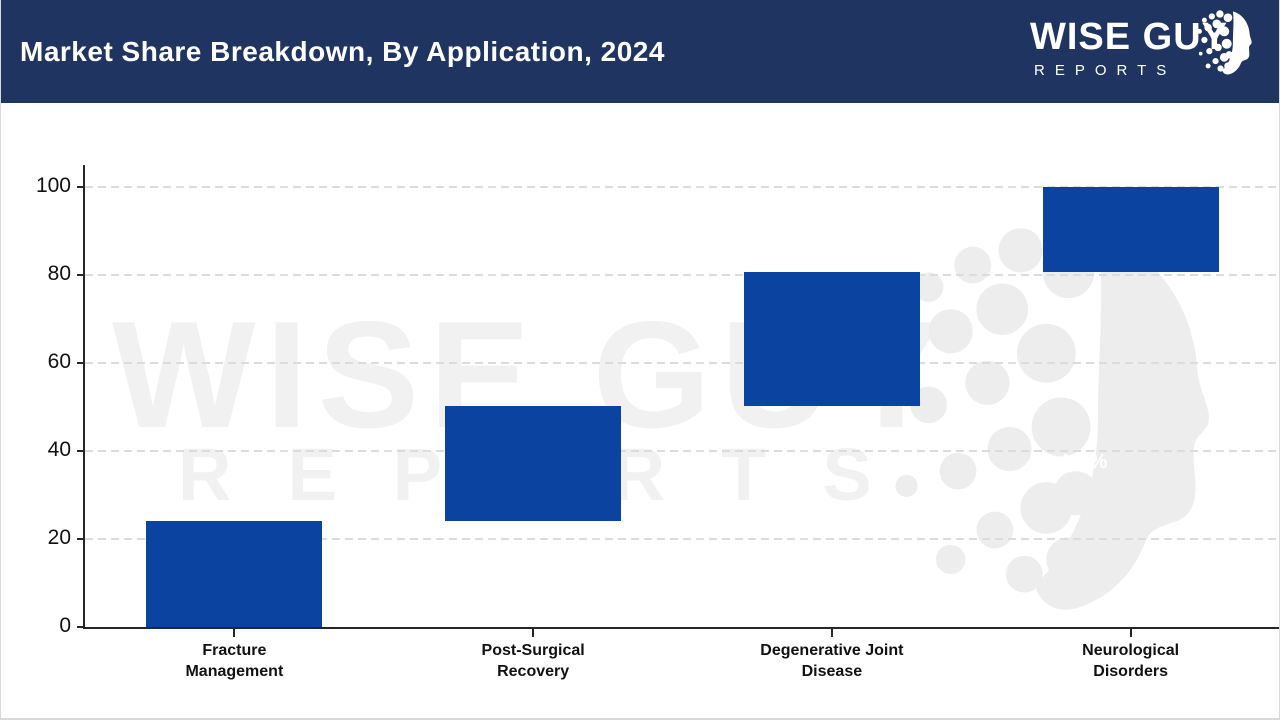 The width and height of the screenshot is (1280, 720). What do you see at coordinates (640, 719) in the screenshot?
I see `bottom-frame-line` at bounding box center [640, 719].